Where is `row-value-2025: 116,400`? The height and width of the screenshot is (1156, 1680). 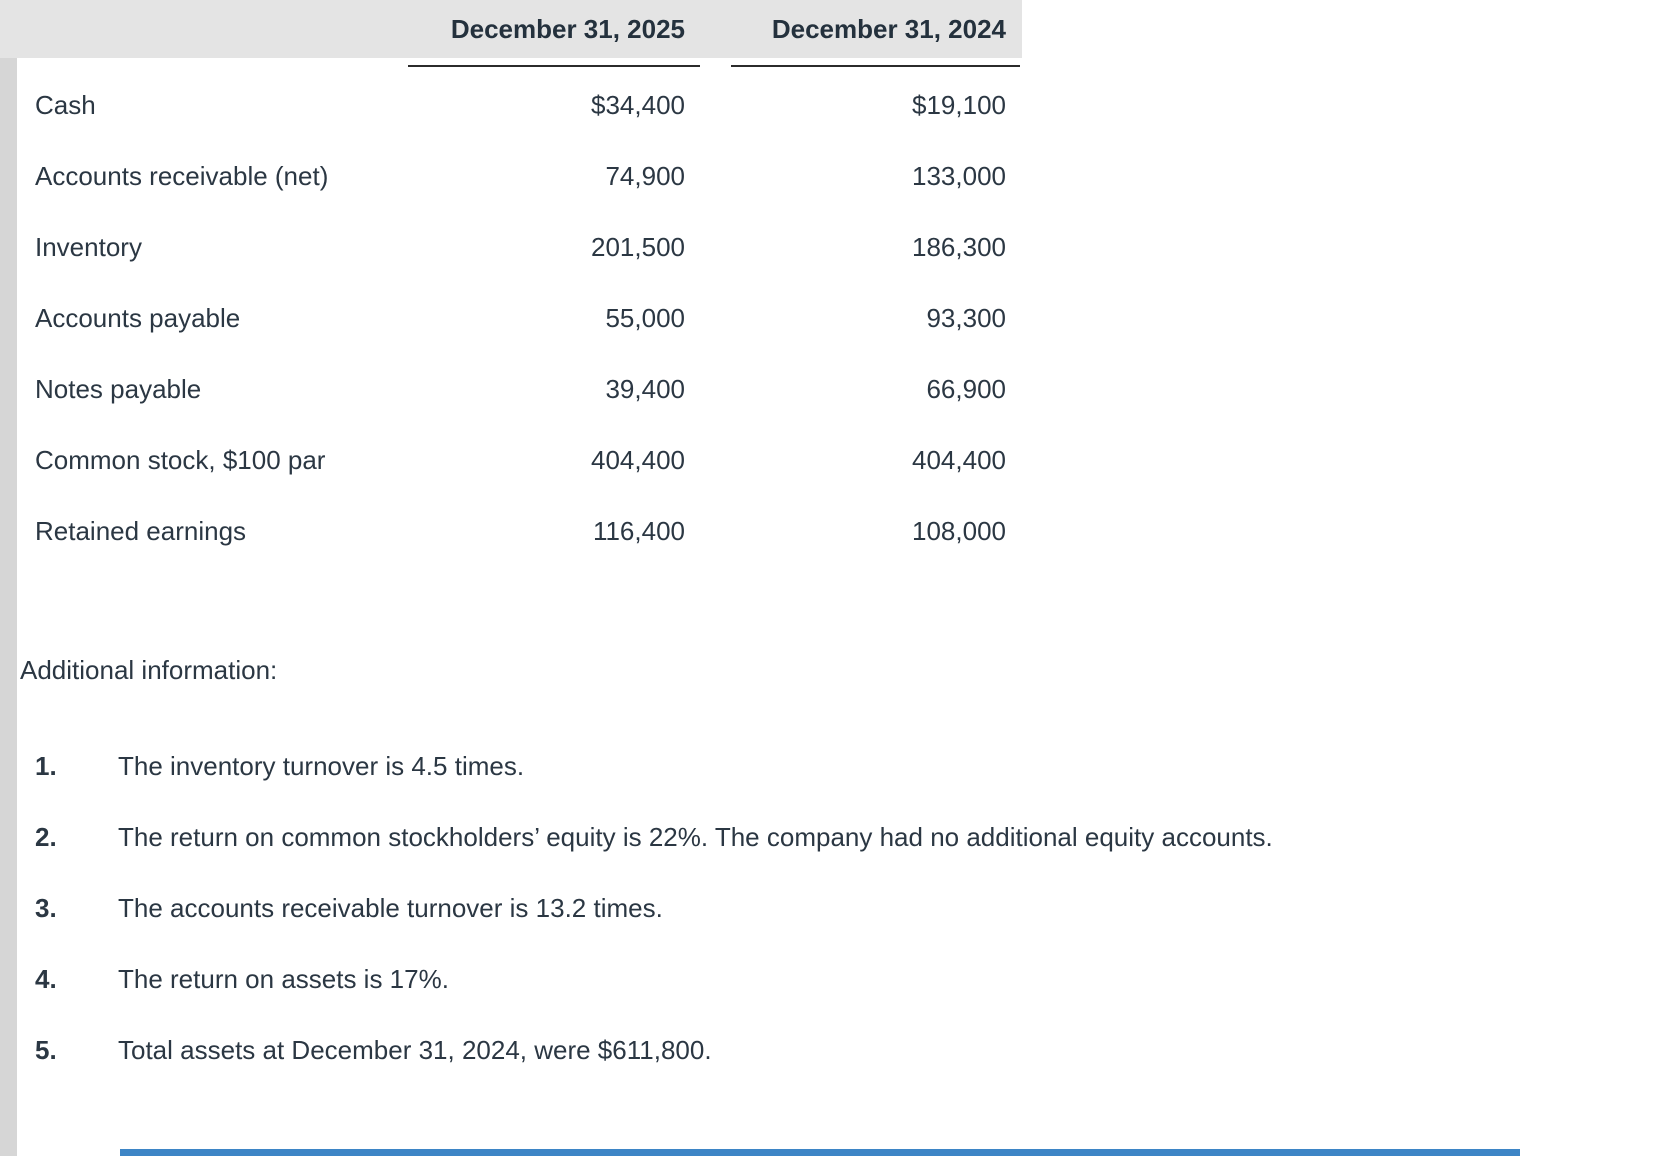 row-value-2025: 116,400 is located at coordinates (638, 531).